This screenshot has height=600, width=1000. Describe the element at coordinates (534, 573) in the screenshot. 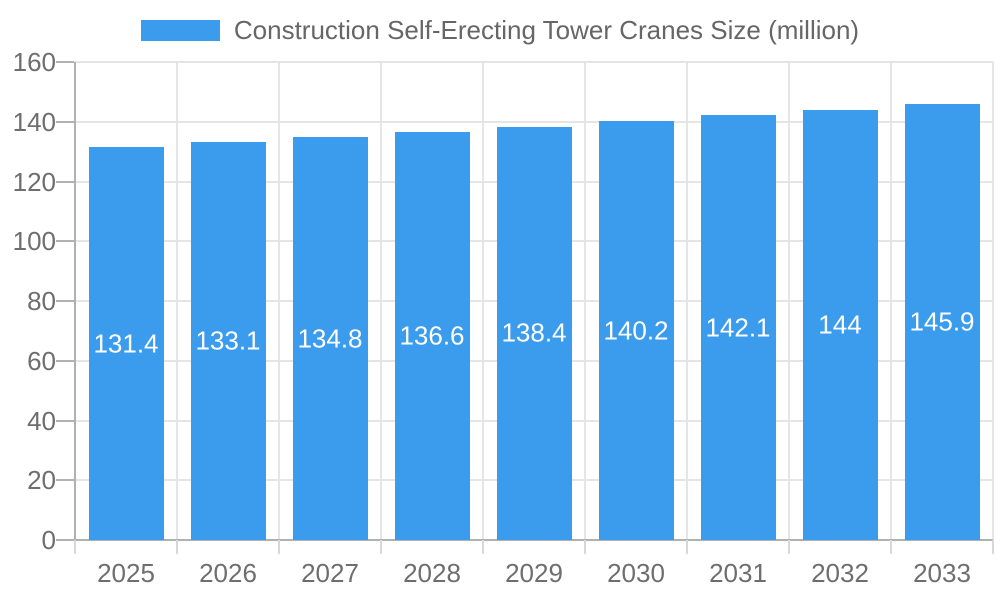

I see `x-tick-label: 2029` at that location.